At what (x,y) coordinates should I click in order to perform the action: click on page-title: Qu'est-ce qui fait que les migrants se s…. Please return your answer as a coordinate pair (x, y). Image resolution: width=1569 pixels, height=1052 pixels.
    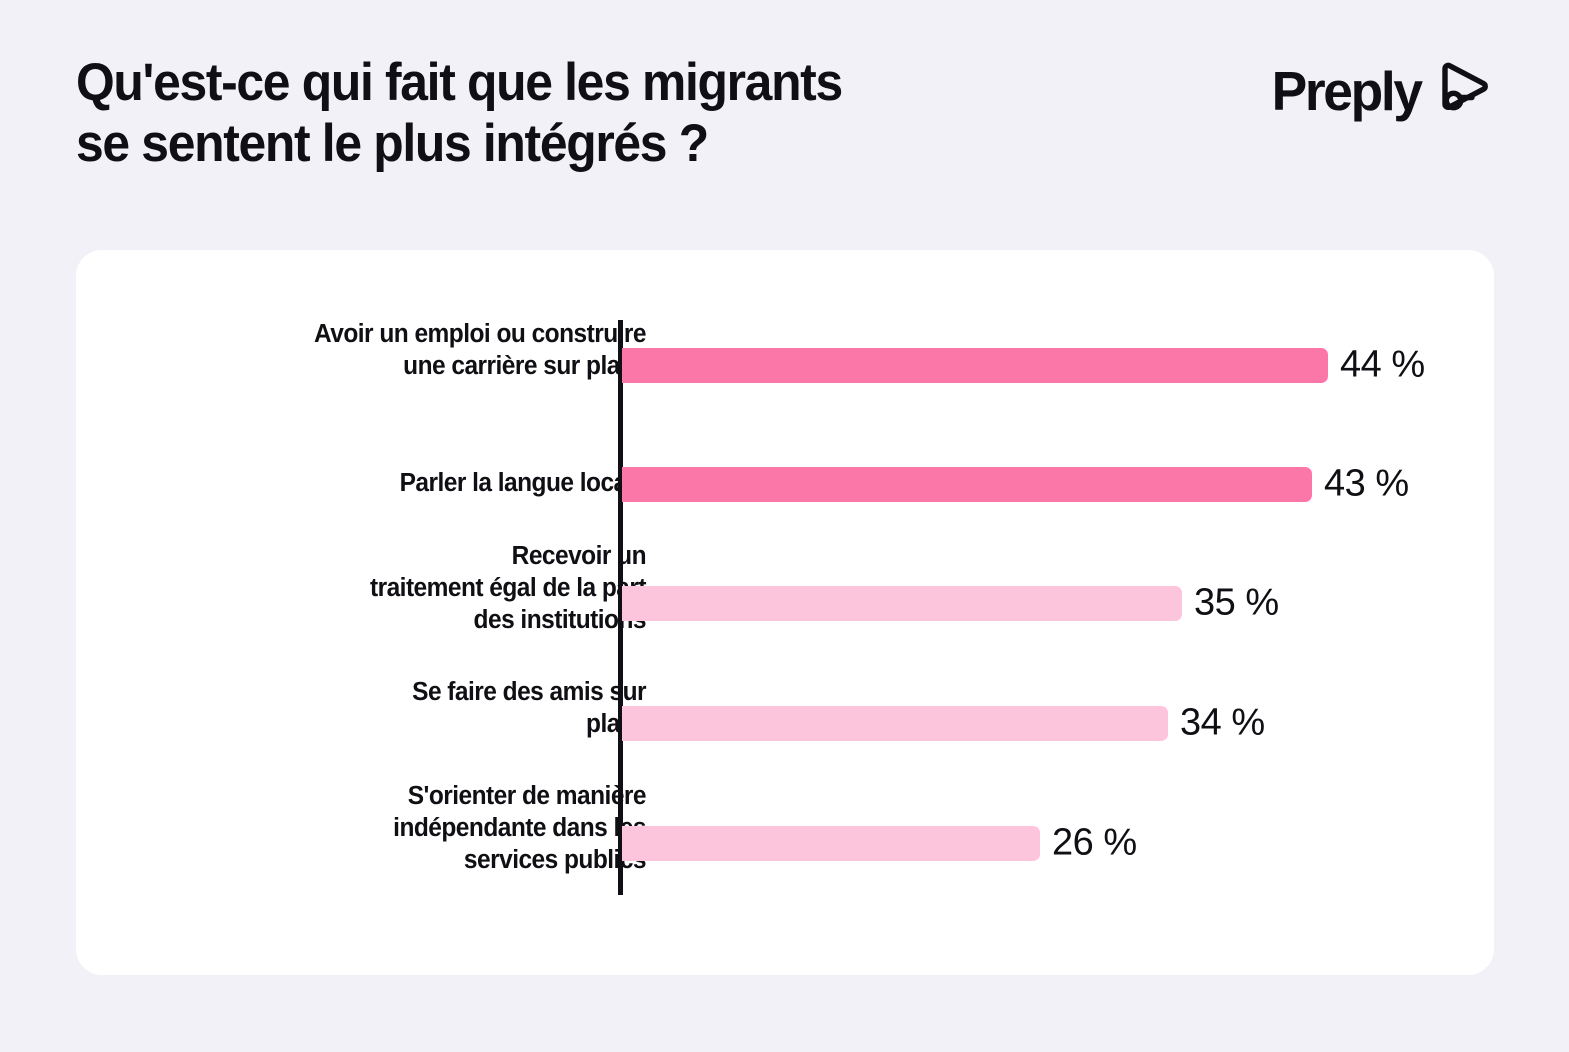
    Looking at the image, I should click on (459, 113).